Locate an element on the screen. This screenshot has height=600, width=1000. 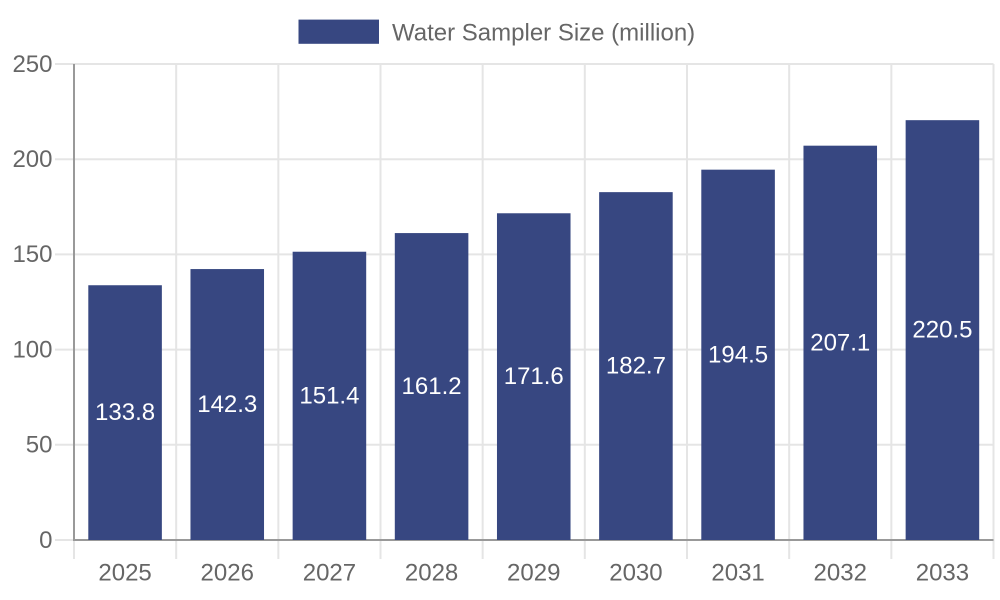
svg-text: 207.1 is located at coordinates (840, 342).